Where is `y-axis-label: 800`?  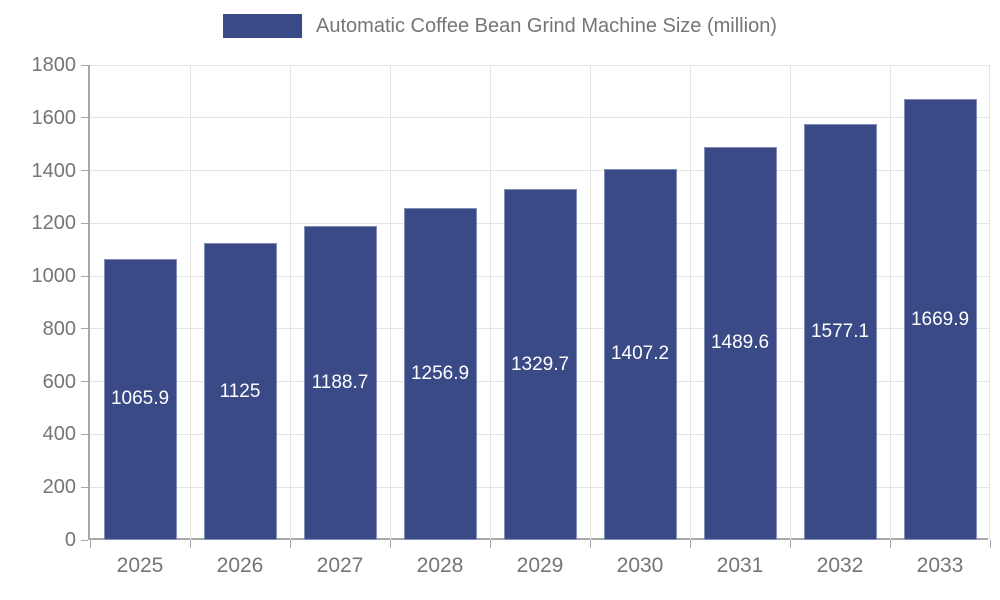
y-axis-label: 800 is located at coordinates (59, 328).